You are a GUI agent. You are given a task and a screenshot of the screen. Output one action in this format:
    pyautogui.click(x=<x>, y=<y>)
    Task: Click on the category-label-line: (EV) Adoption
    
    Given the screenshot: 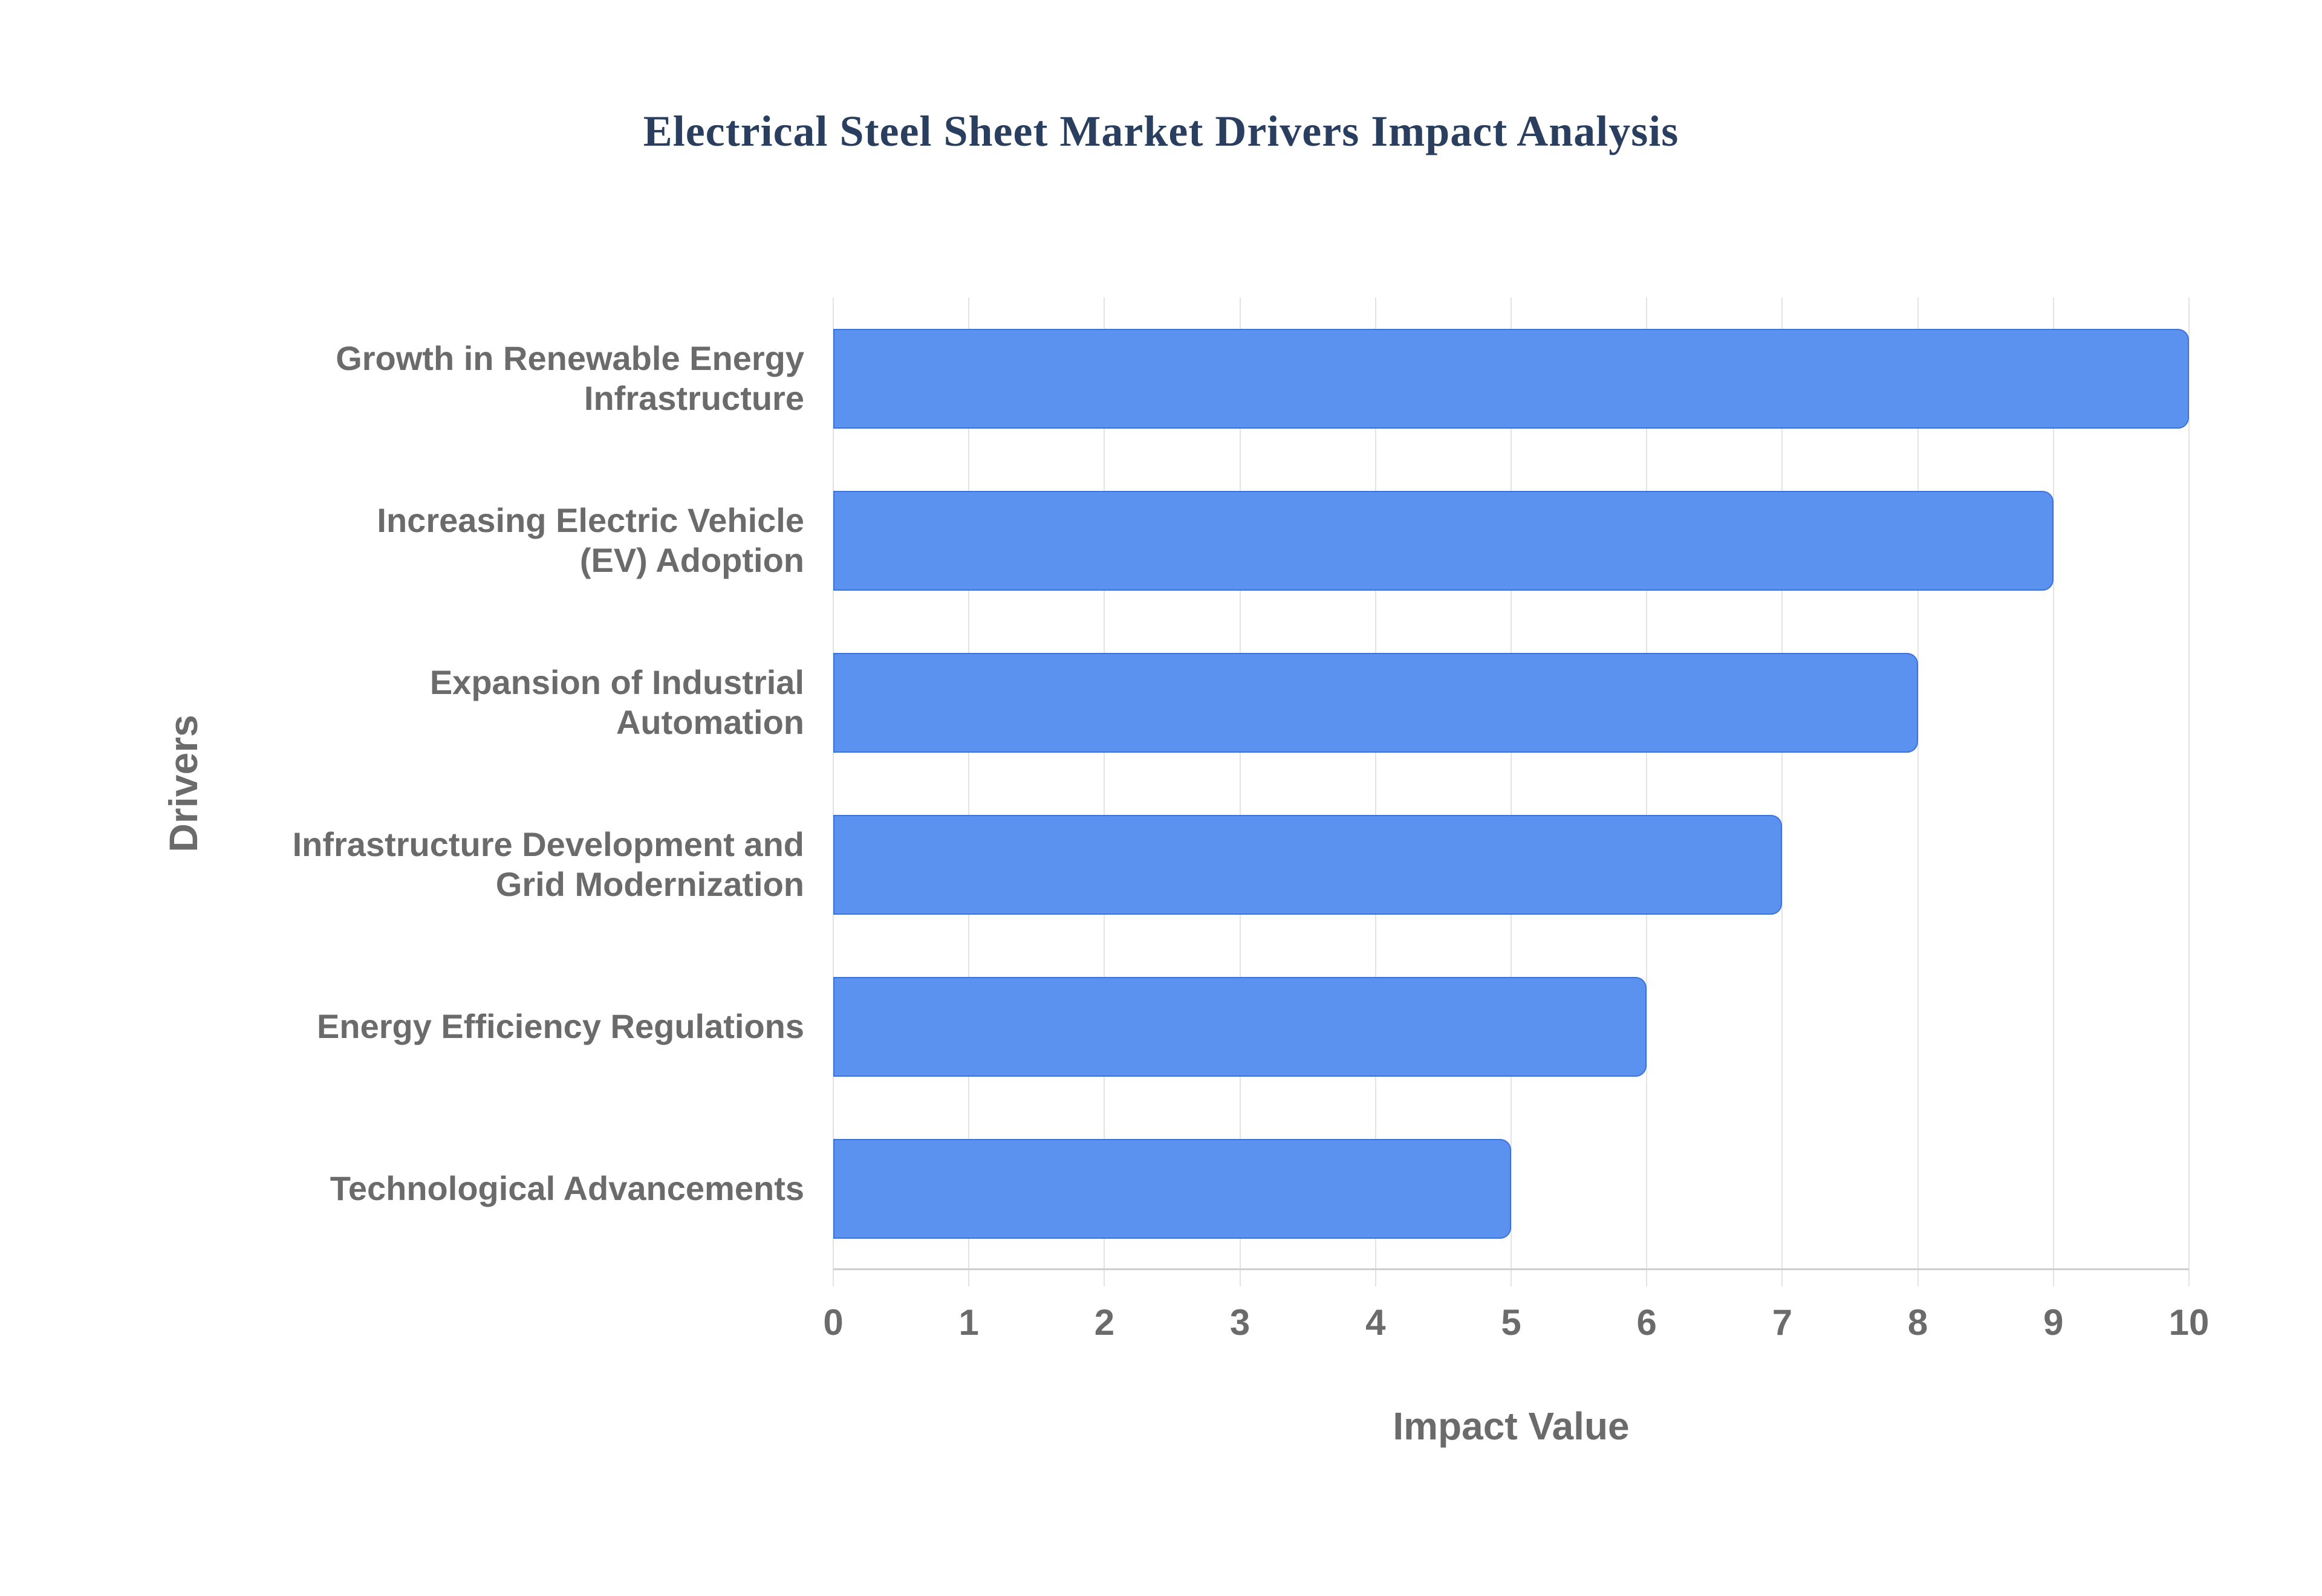 What is the action you would take?
    pyautogui.click(x=691, y=560)
    